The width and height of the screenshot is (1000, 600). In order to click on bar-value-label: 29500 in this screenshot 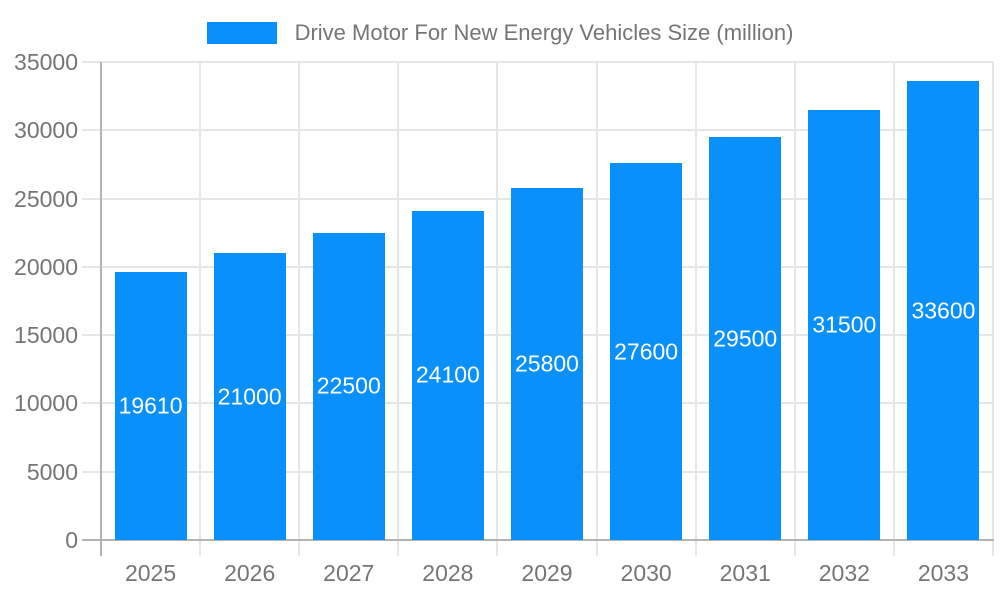, I will do `click(745, 338)`.